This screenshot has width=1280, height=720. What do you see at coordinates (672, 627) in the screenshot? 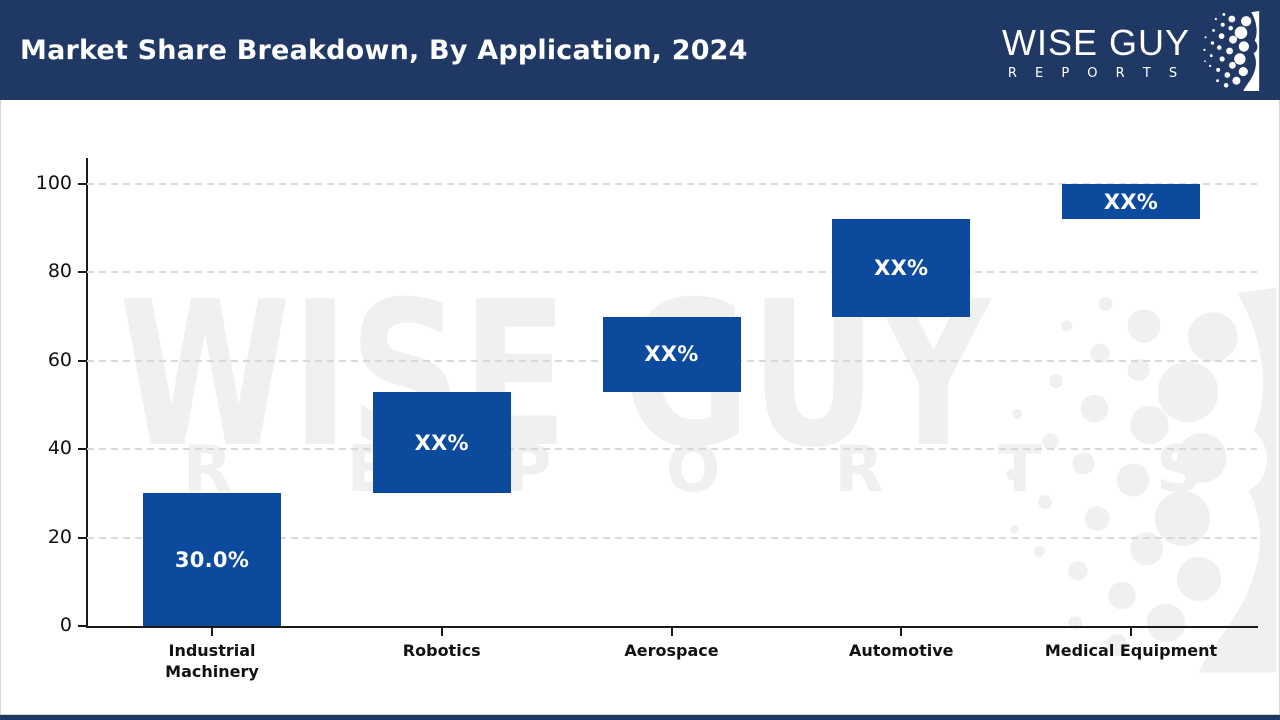
I see `x-axis` at bounding box center [672, 627].